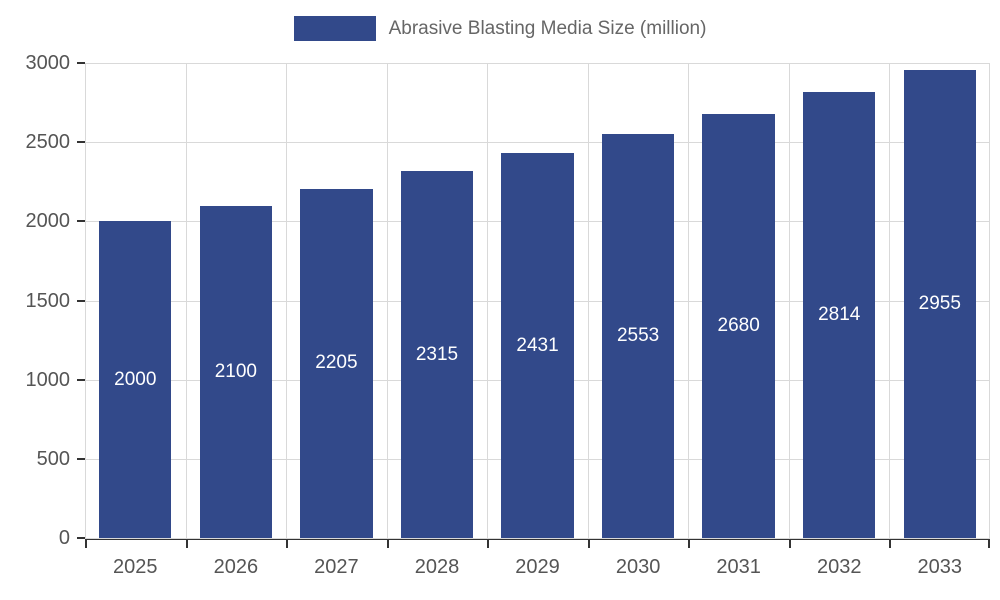  Describe the element at coordinates (839, 567) in the screenshot. I see `x-tick-label: 2032` at that location.